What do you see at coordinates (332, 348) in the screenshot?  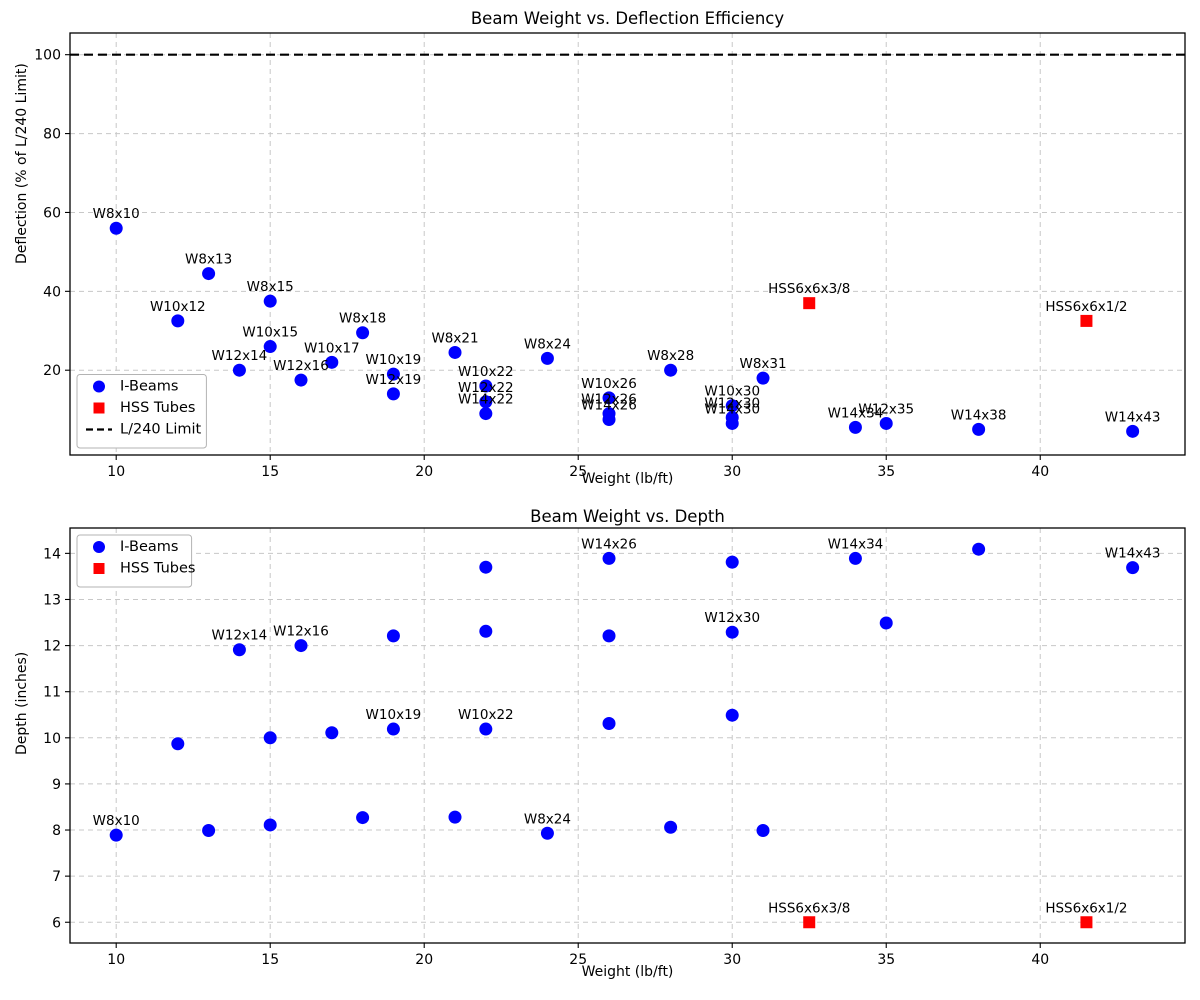 I see `point-annotation: W10x17` at bounding box center [332, 348].